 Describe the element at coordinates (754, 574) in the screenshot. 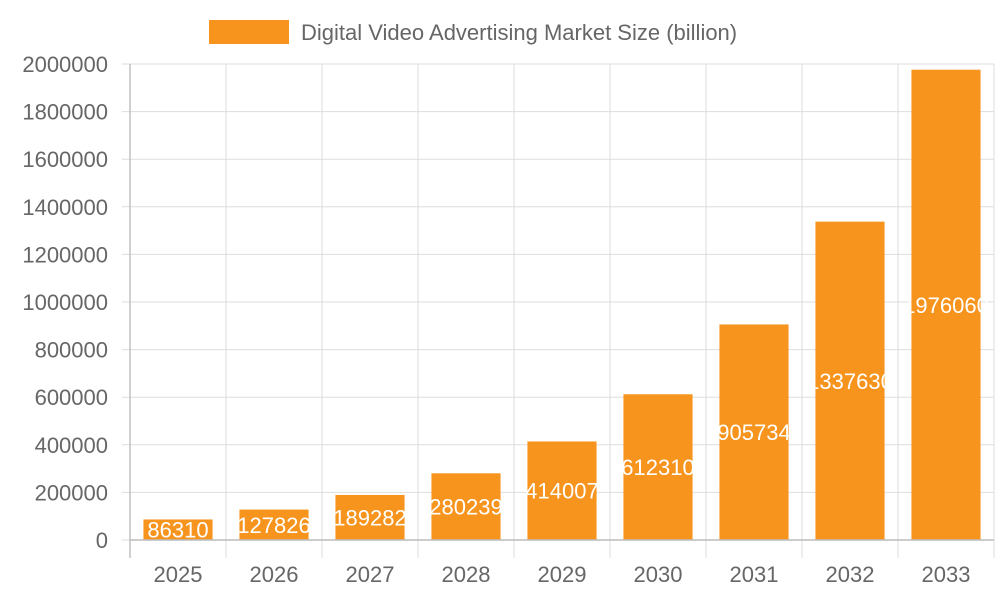

I see `x-tick-label: 2031` at that location.